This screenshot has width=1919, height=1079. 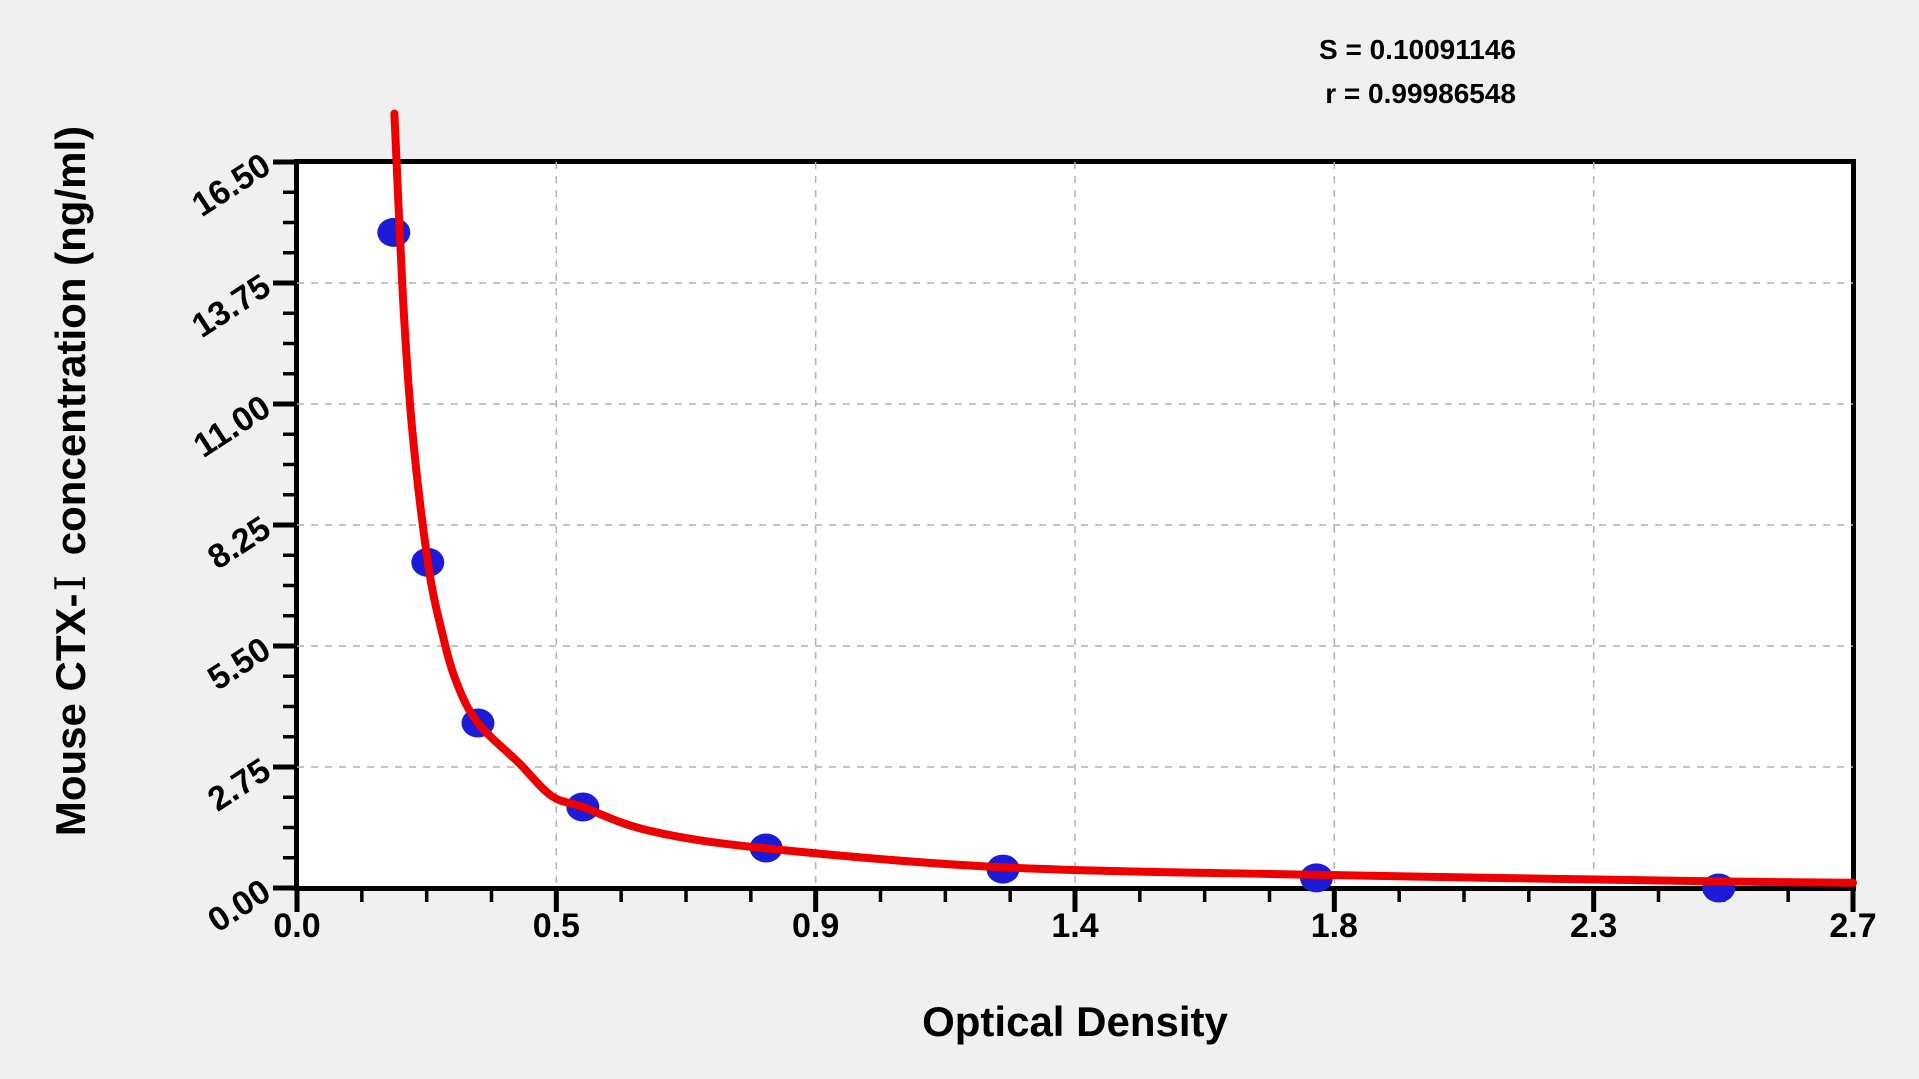 What do you see at coordinates (239, 664) in the screenshot?
I see `y-tick-label: 5.50` at bounding box center [239, 664].